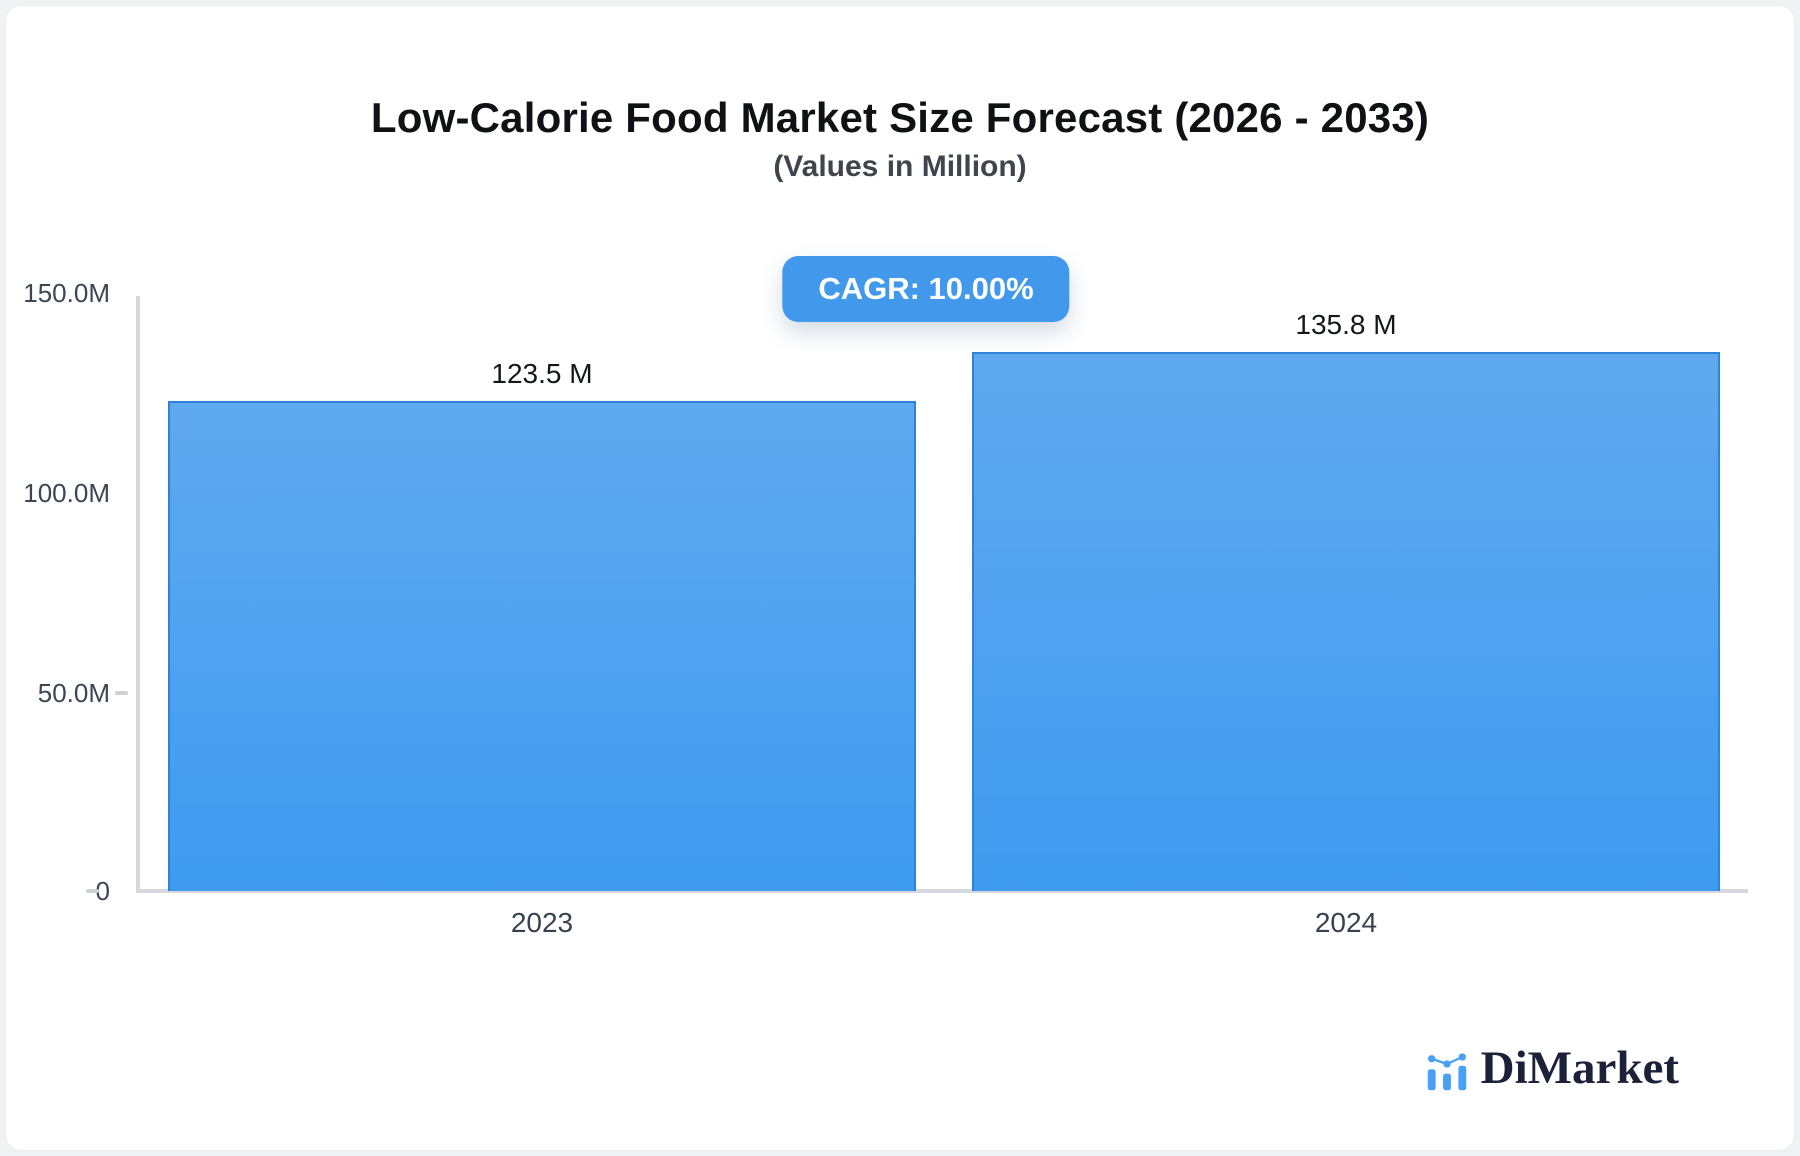  What do you see at coordinates (542, 374) in the screenshot?
I see `bar-value-label: 123.5 M` at bounding box center [542, 374].